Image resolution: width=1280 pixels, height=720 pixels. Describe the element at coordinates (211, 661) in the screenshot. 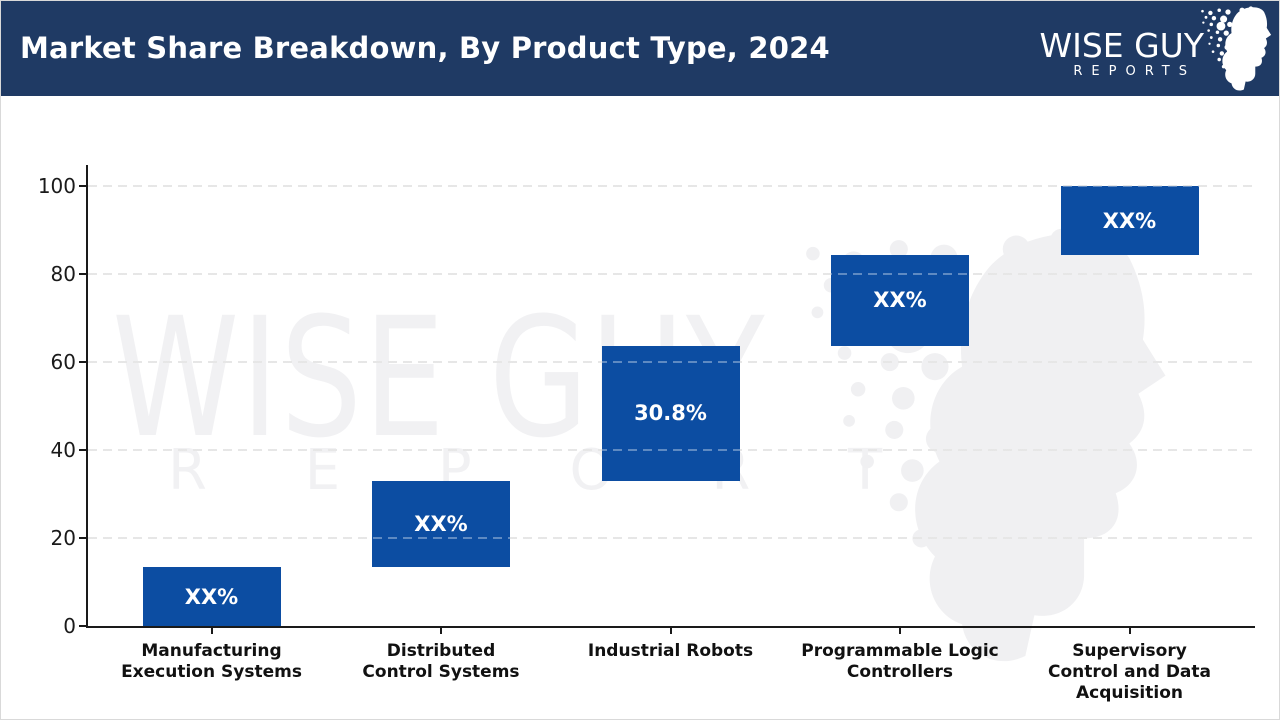

I see `x-category-label: Manufacturing Execution Systems` at that location.